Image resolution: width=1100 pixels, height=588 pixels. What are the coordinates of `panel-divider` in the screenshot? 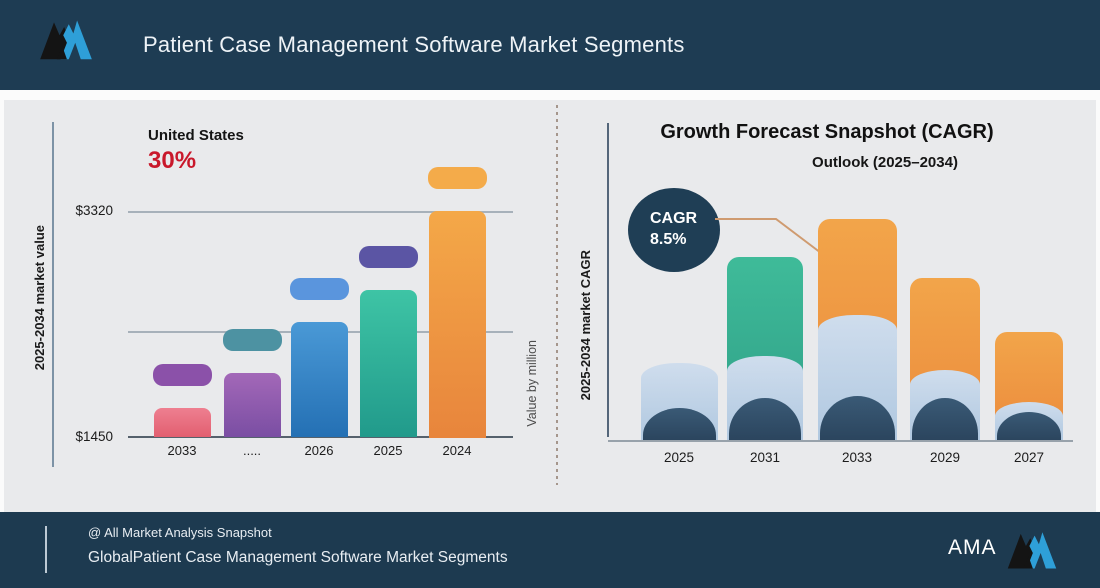 It's located at (557, 295).